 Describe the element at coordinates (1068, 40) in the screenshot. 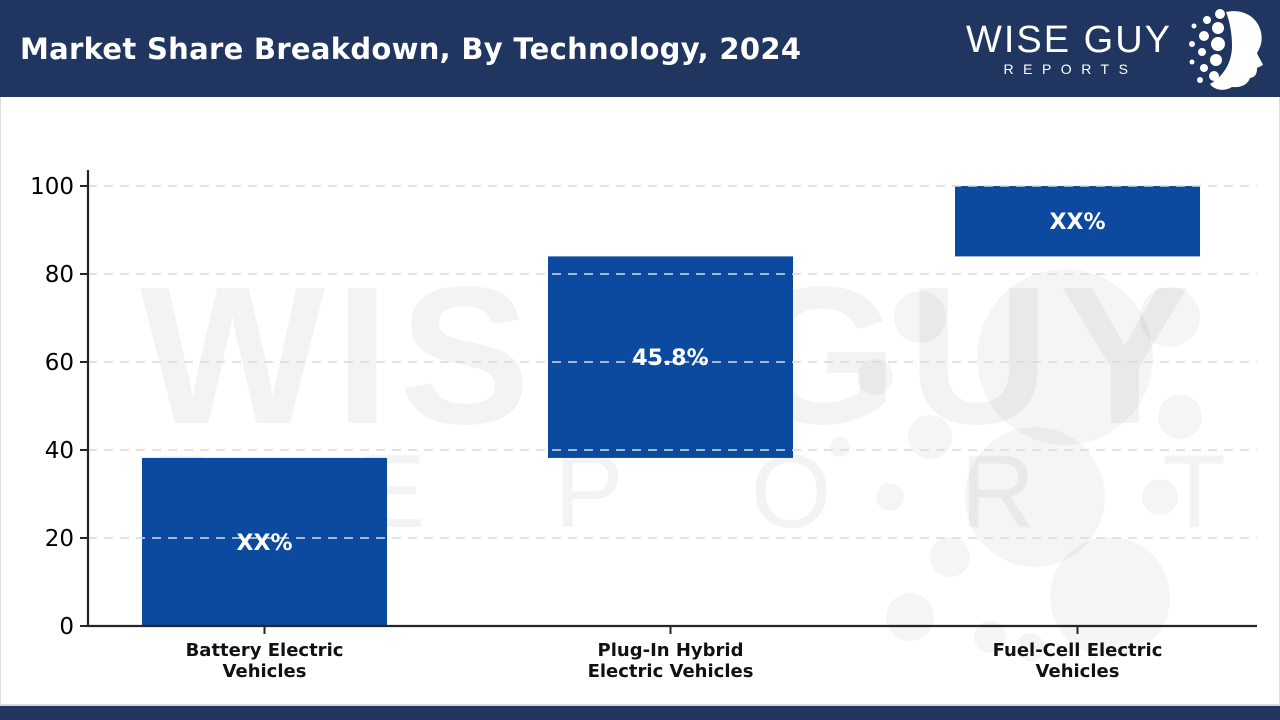

I see `brand-name: WISE GUY` at that location.